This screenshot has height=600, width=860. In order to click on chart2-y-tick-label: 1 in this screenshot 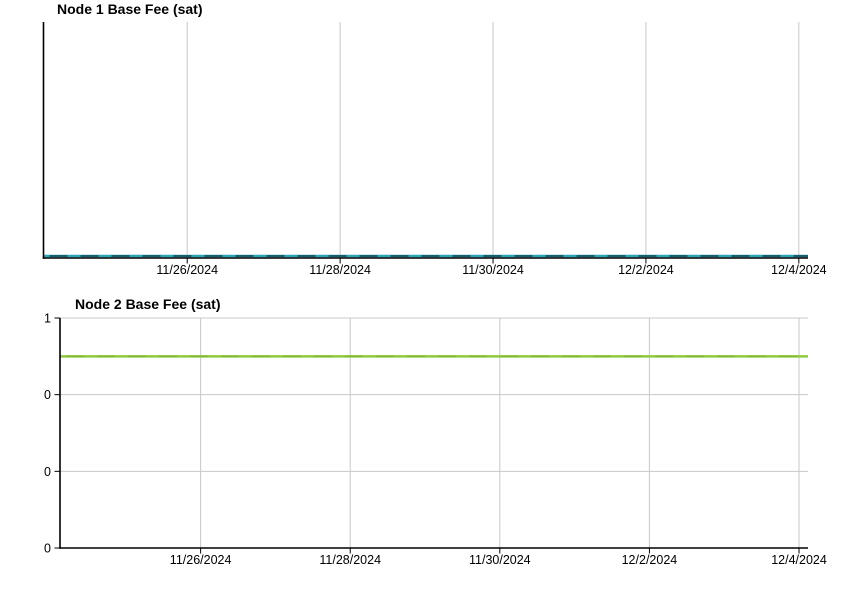, I will do `click(47, 319)`.